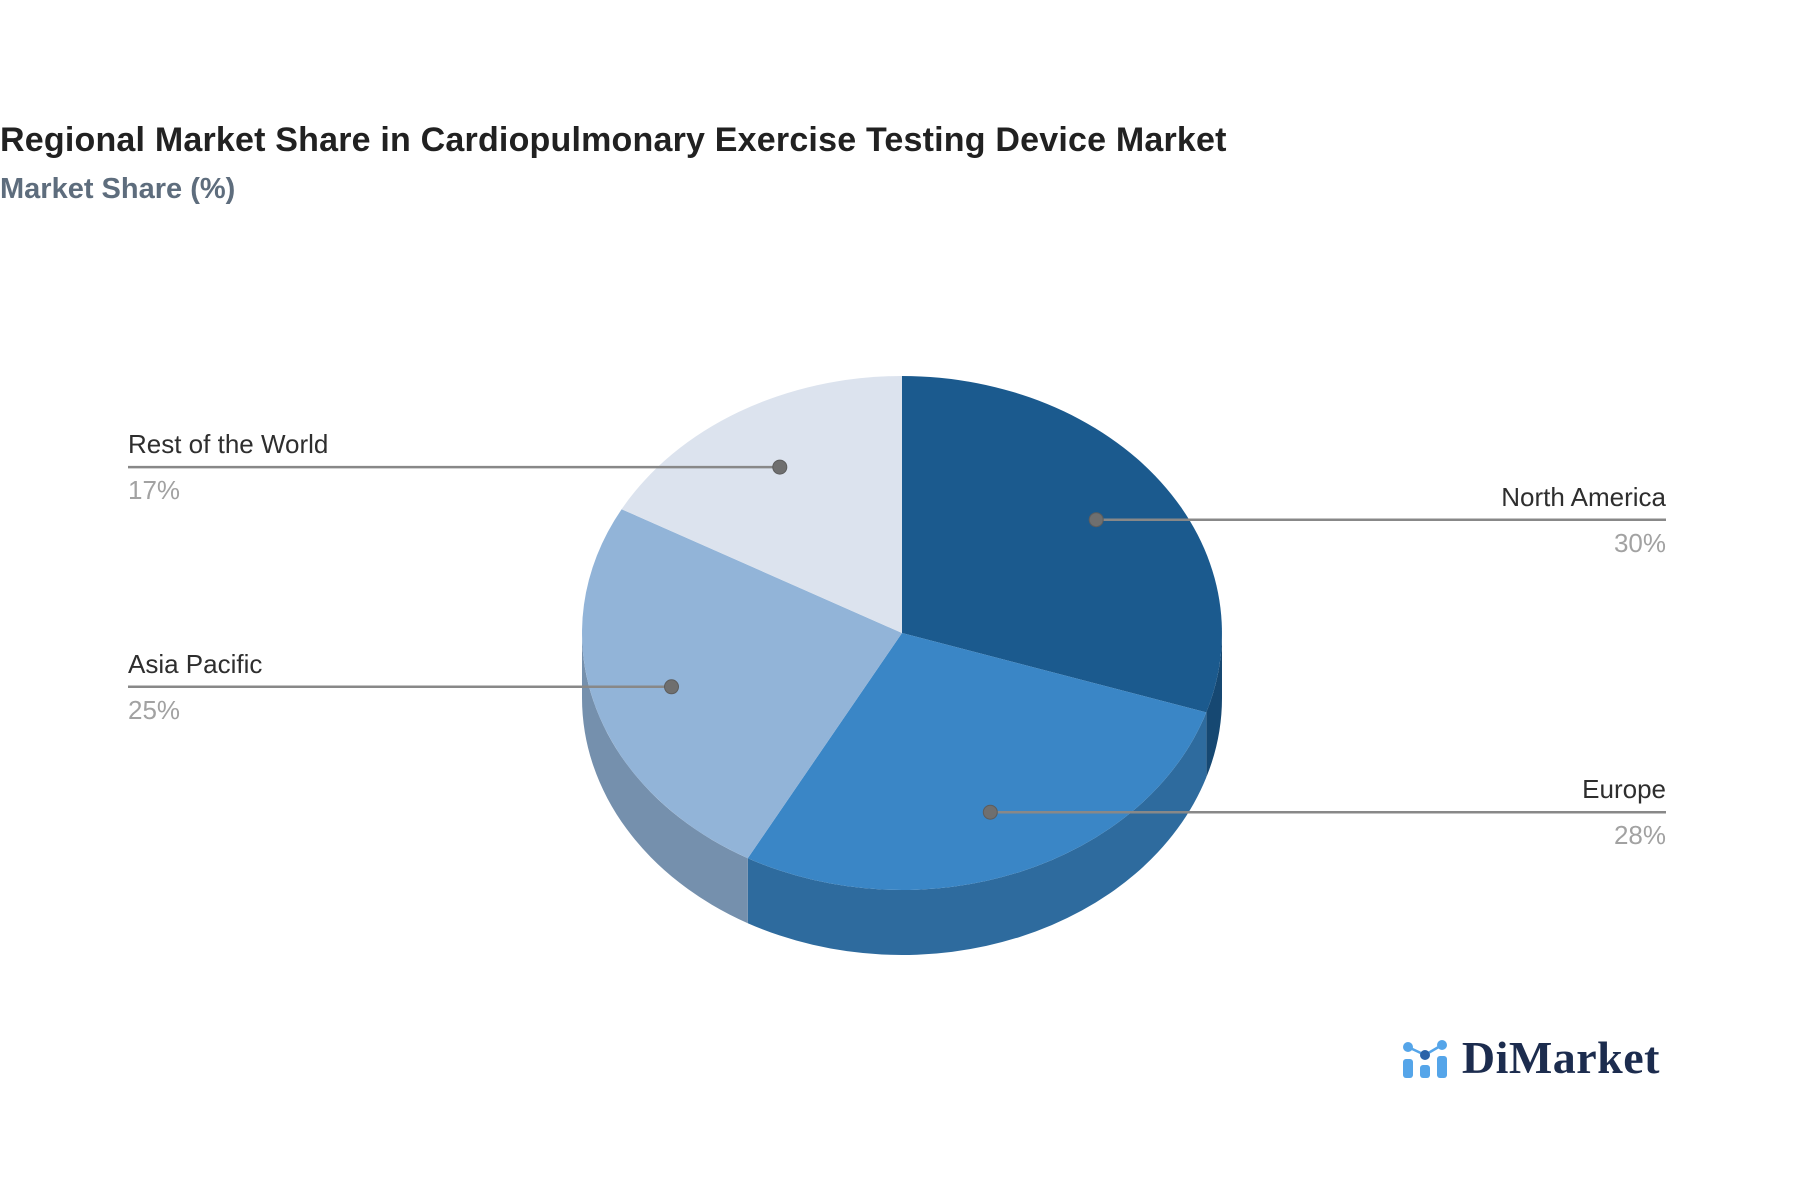 Image resolution: width=1800 pixels, height=1196 pixels. What do you see at coordinates (665, 778) in the screenshot?
I see `pie-slice-rim-asia-pacific` at bounding box center [665, 778].